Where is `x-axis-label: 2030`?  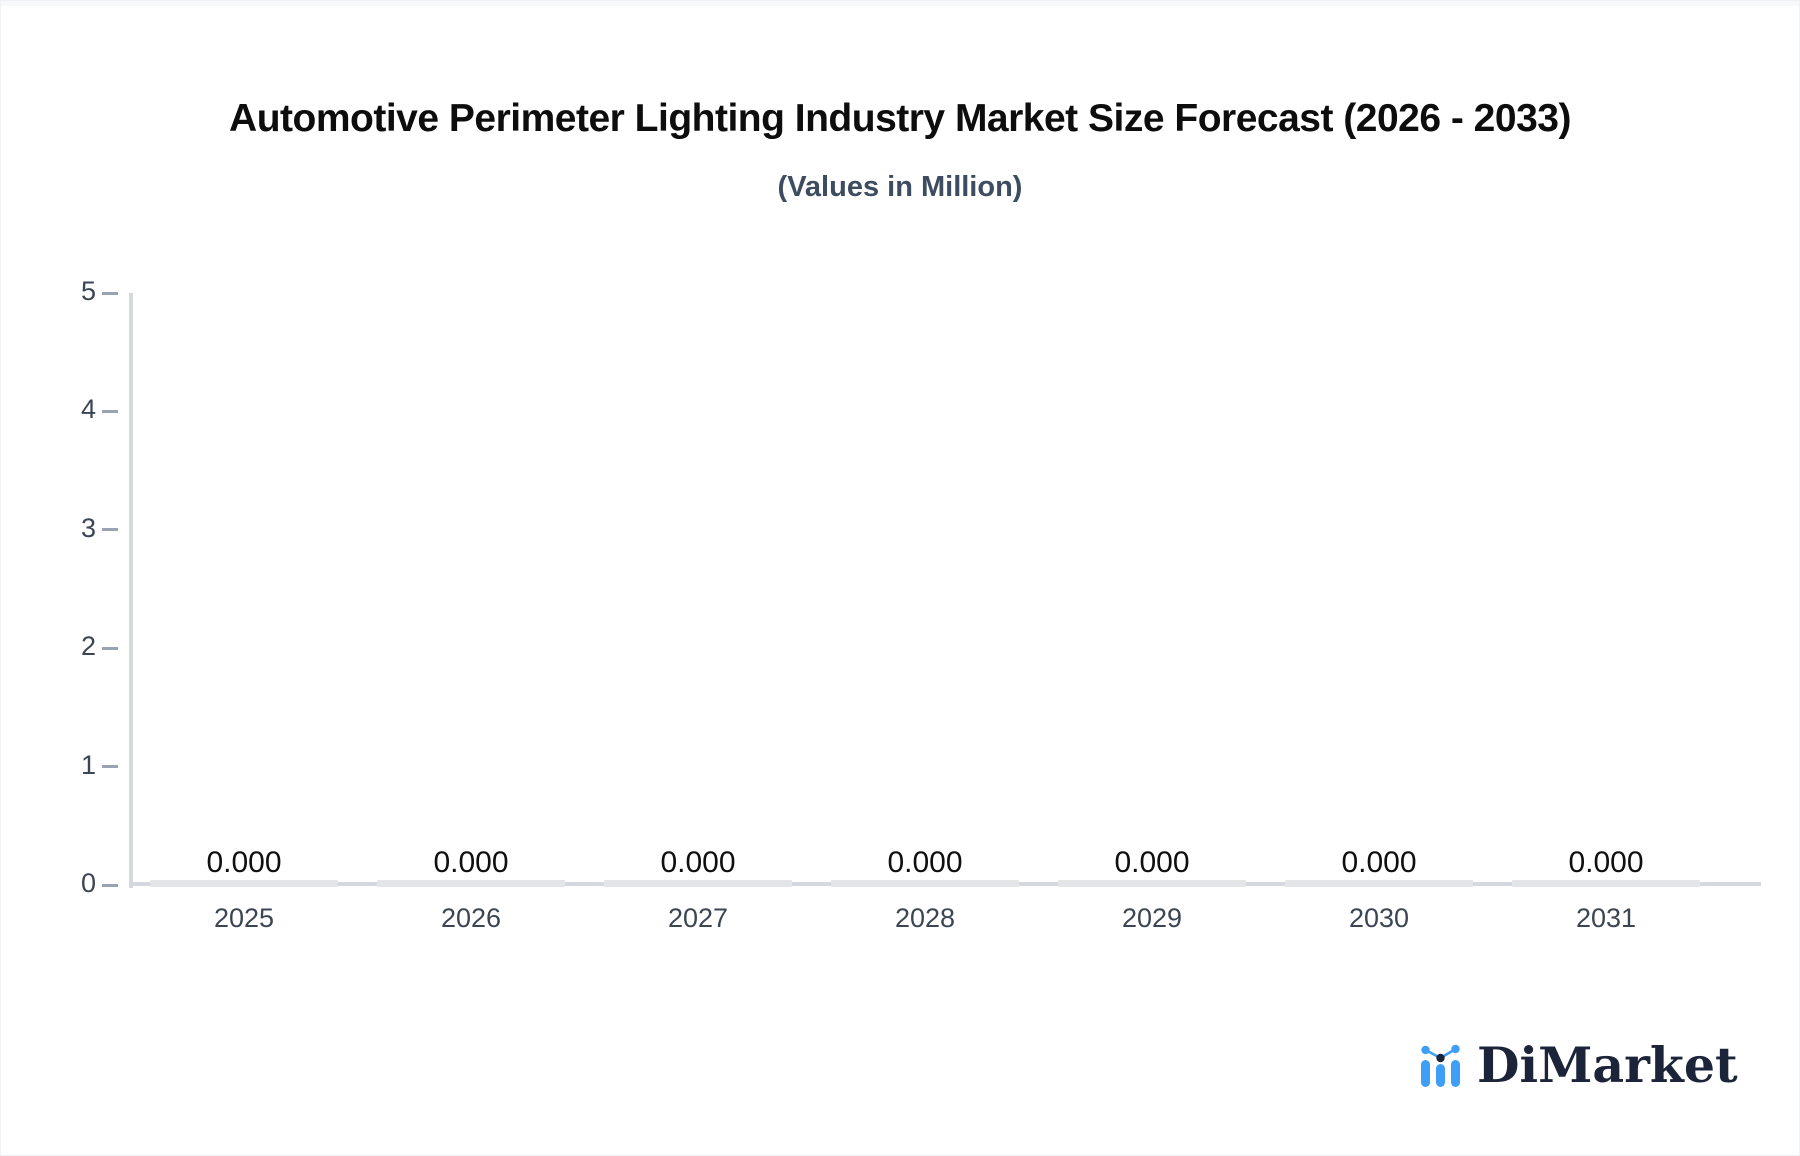 x-axis-label: 2030 is located at coordinates (1379, 918).